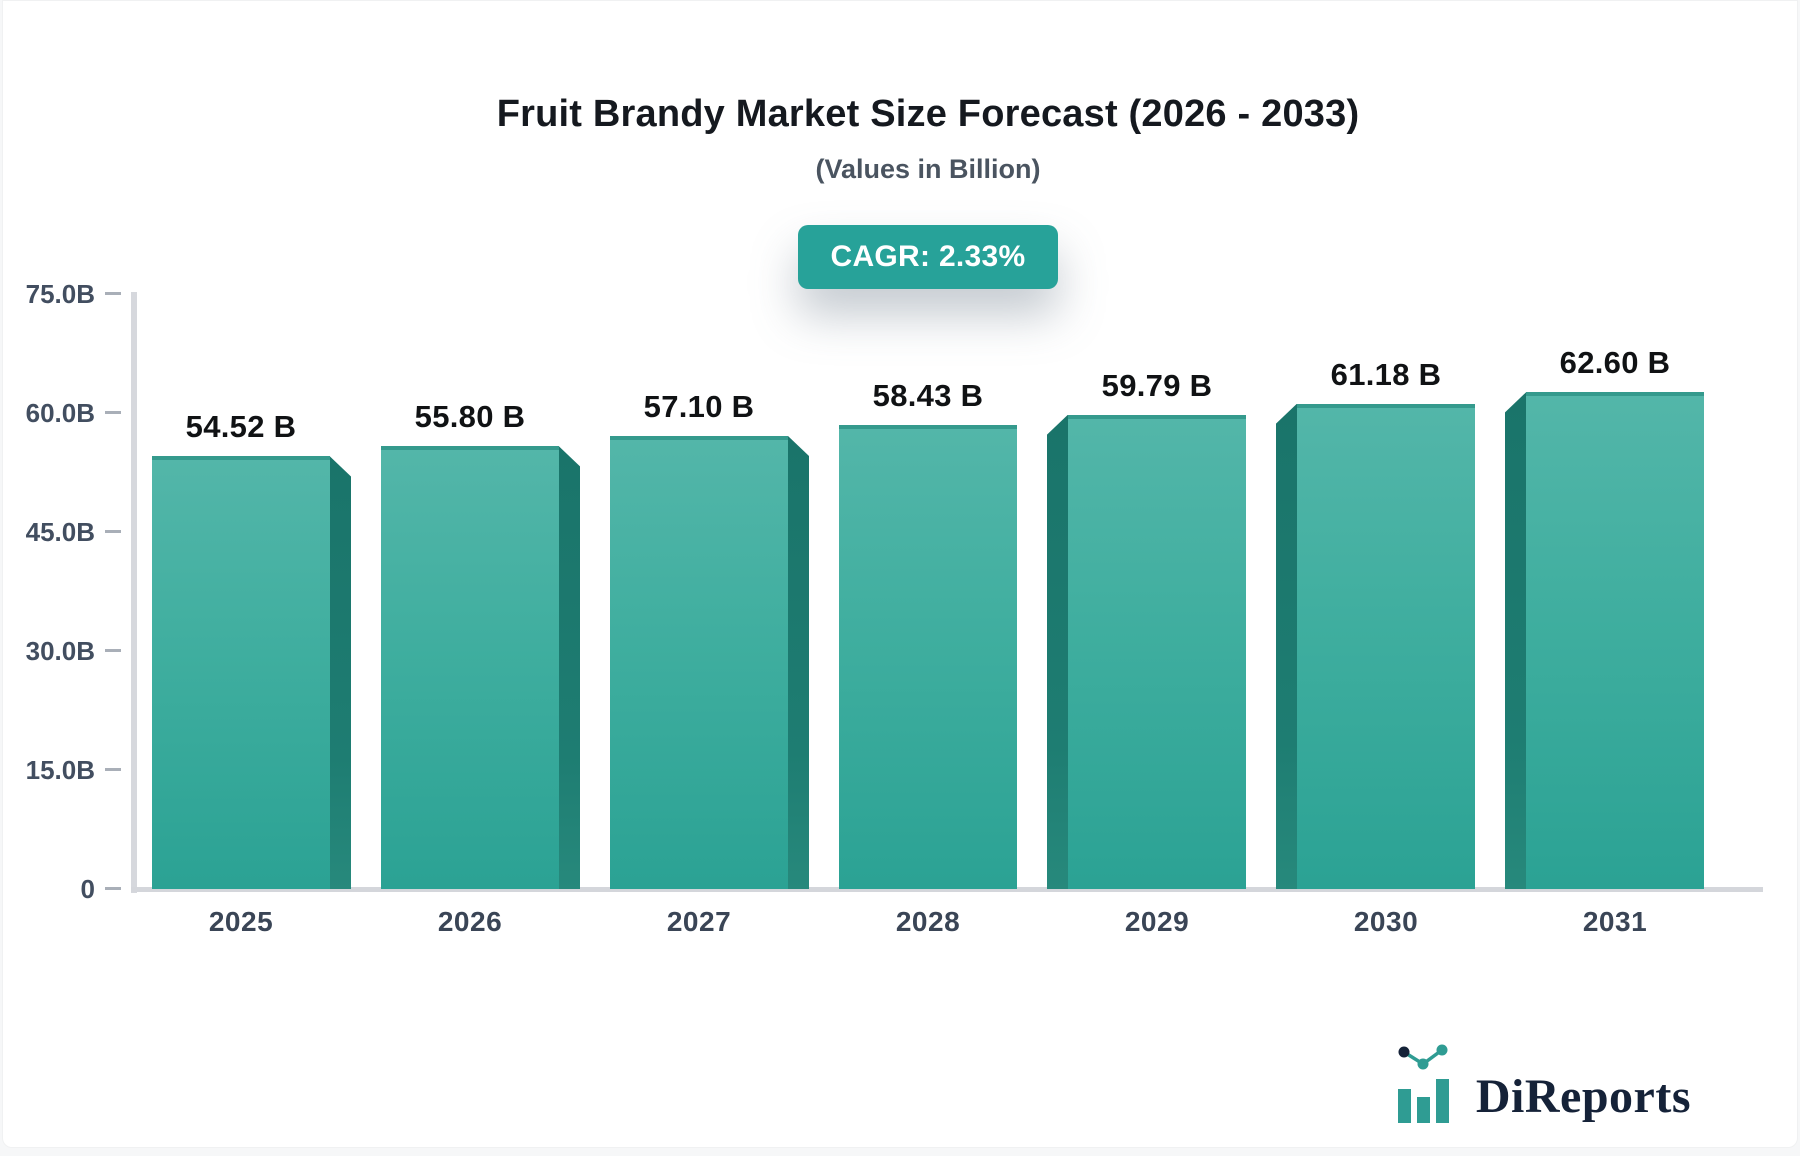 This screenshot has height=1156, width=1800. Describe the element at coordinates (928, 169) in the screenshot. I see `chart-subtitle: (Values in Billion)` at that location.